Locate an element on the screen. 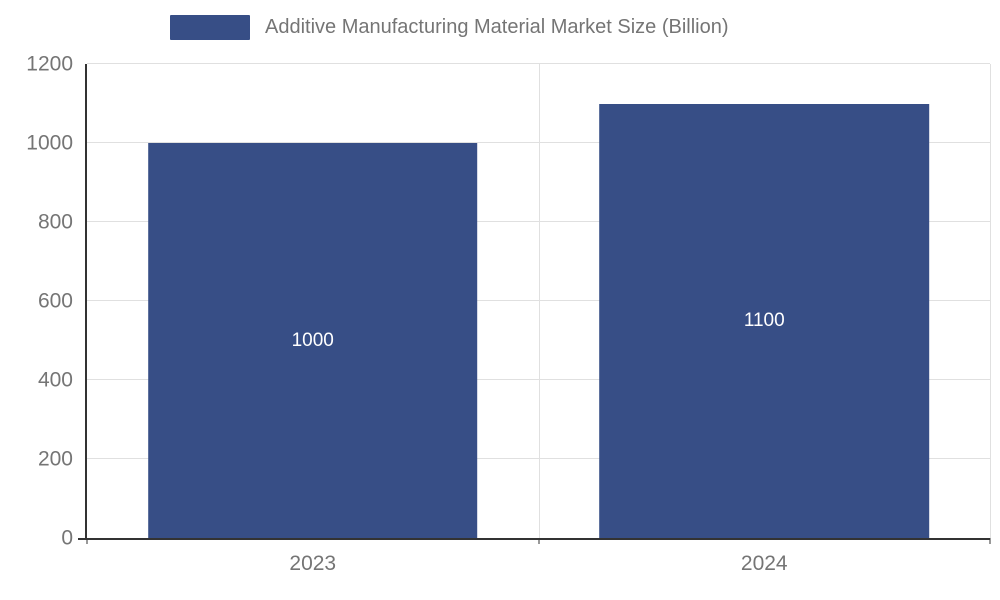 This screenshot has height=600, width=1000. y-tick-label: 800 is located at coordinates (55, 222).